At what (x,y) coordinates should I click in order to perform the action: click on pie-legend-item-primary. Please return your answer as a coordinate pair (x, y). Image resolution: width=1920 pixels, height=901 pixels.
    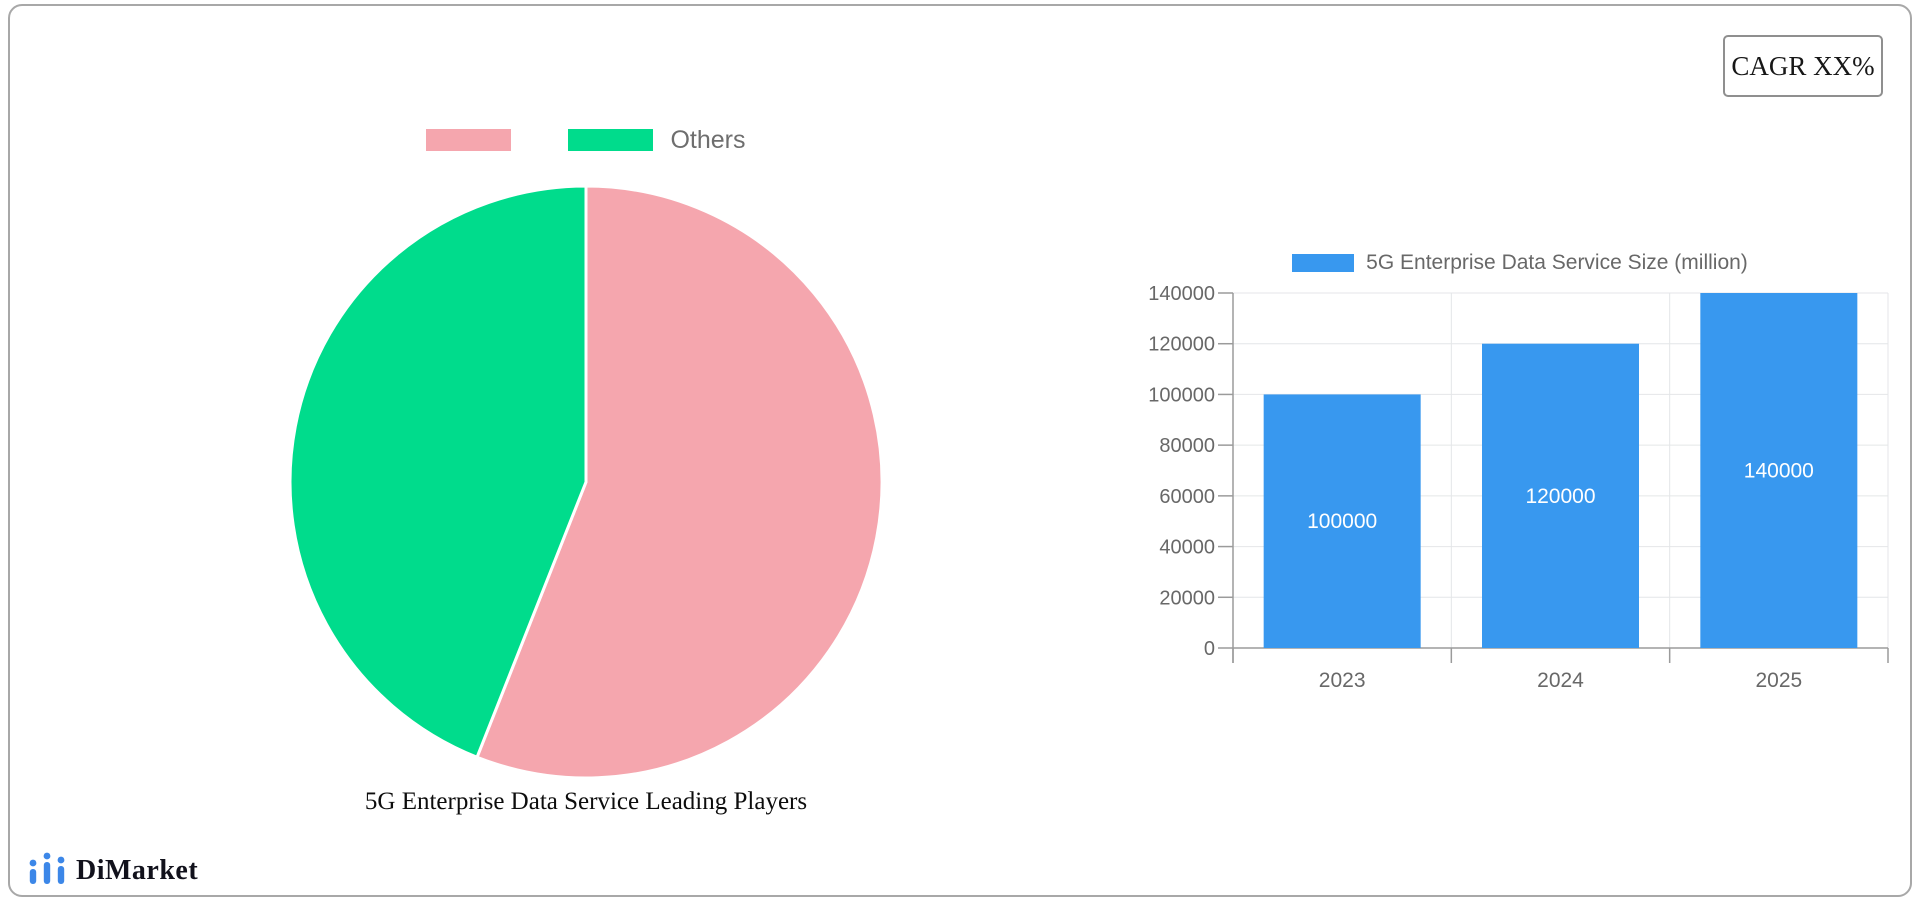
    Looking at the image, I should click on (477, 140).